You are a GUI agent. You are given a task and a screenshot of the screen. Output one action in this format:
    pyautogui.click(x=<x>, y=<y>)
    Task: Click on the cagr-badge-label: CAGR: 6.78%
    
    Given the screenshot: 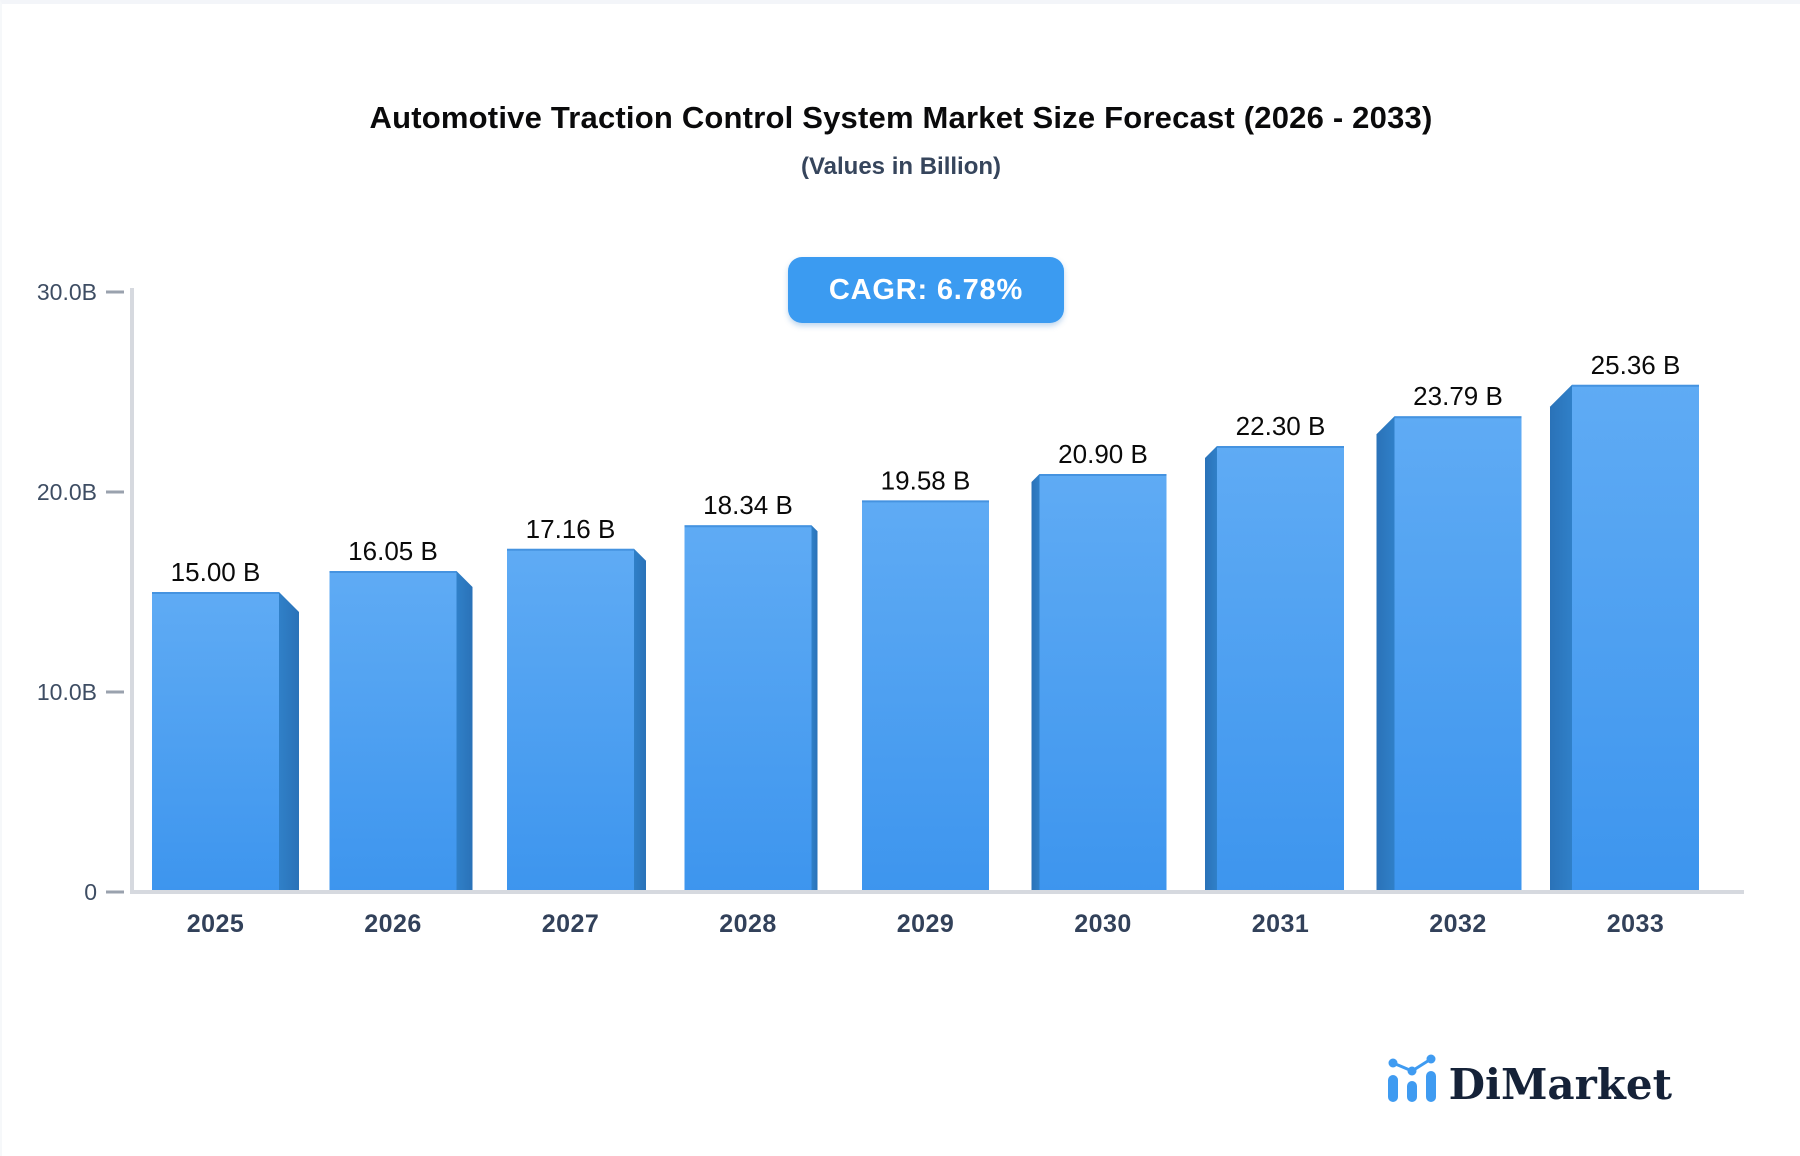 What is the action you would take?
    pyautogui.click(x=926, y=289)
    